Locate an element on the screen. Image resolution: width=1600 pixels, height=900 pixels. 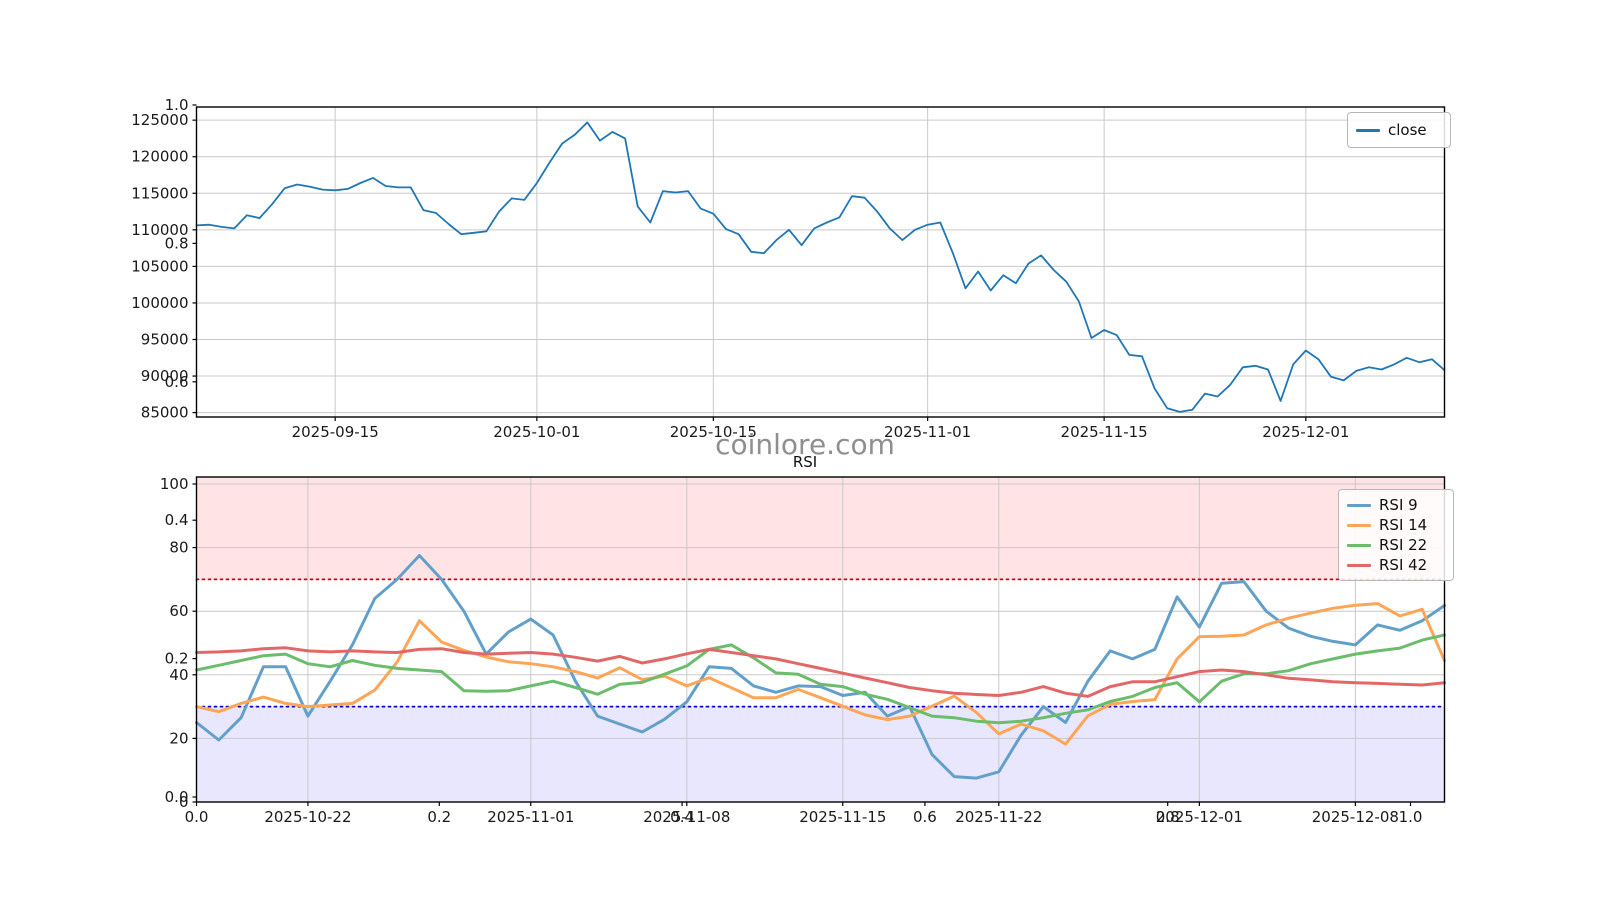
x-tick-label: 2025-10-22 is located at coordinates (307, 817).